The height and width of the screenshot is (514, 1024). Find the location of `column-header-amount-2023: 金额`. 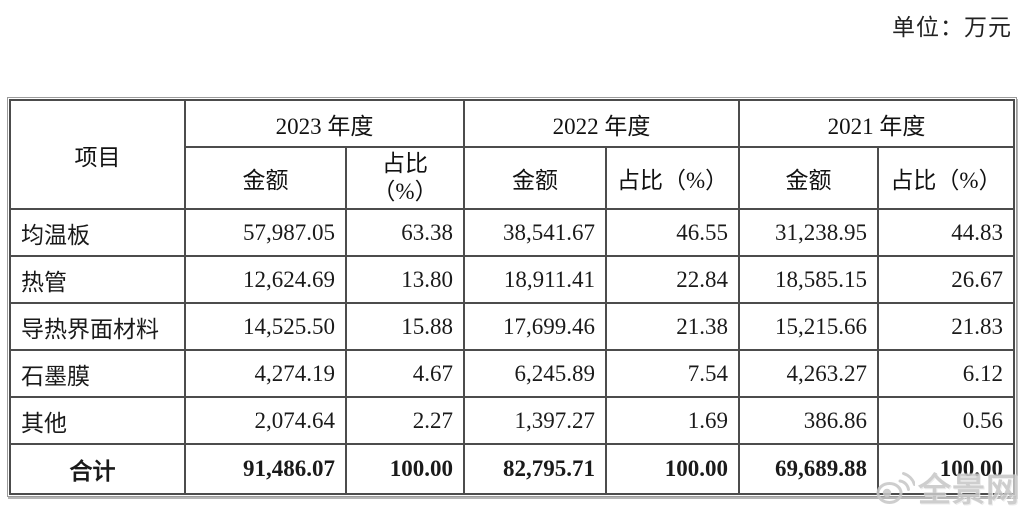

column-header-amount-2023: 金额 is located at coordinates (265, 178).